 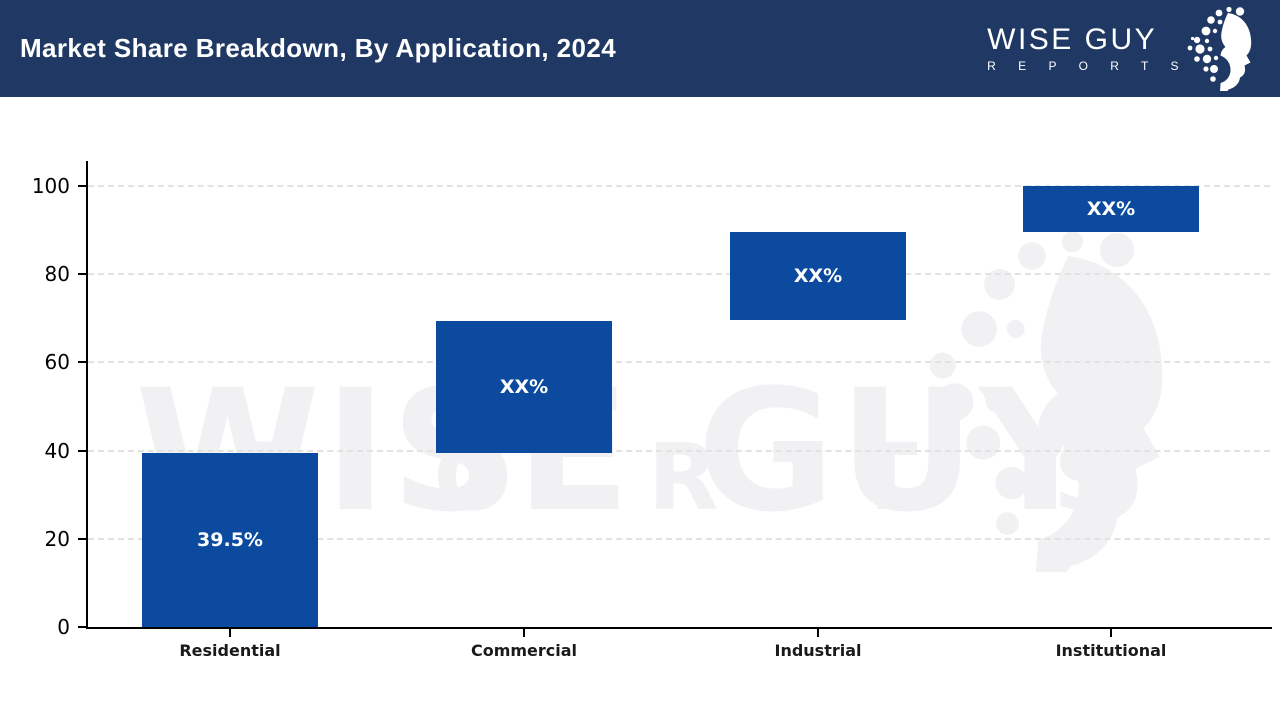 I want to click on bar-value-label-commercial: XX%, so click(x=524, y=386).